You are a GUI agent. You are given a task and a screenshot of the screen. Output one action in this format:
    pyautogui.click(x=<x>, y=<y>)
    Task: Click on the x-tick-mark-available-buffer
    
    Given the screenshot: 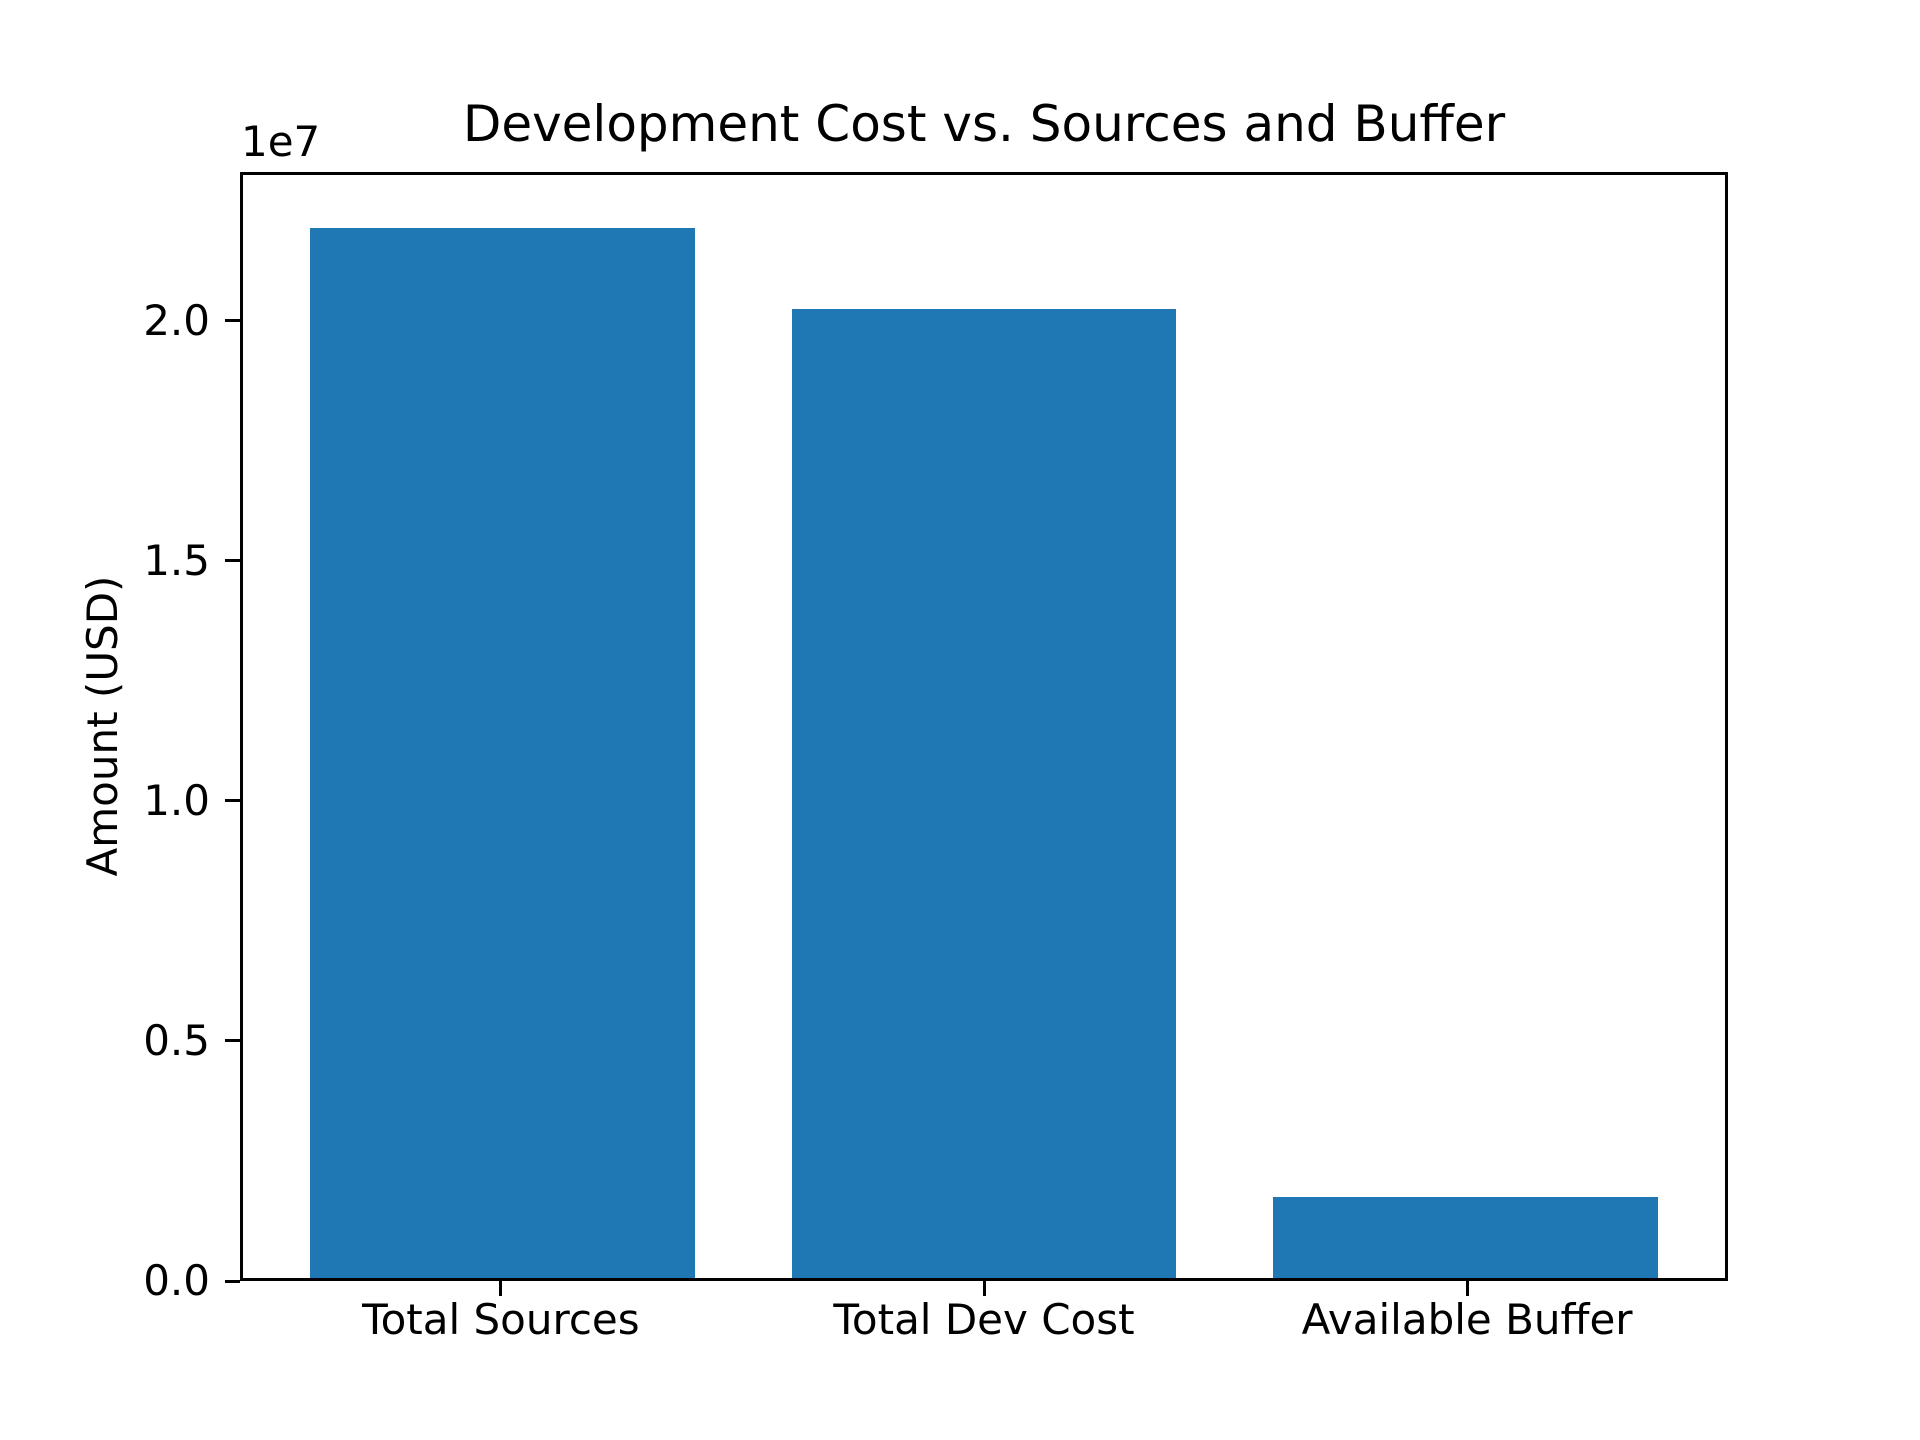 What is the action you would take?
    pyautogui.click(x=1467, y=1288)
    